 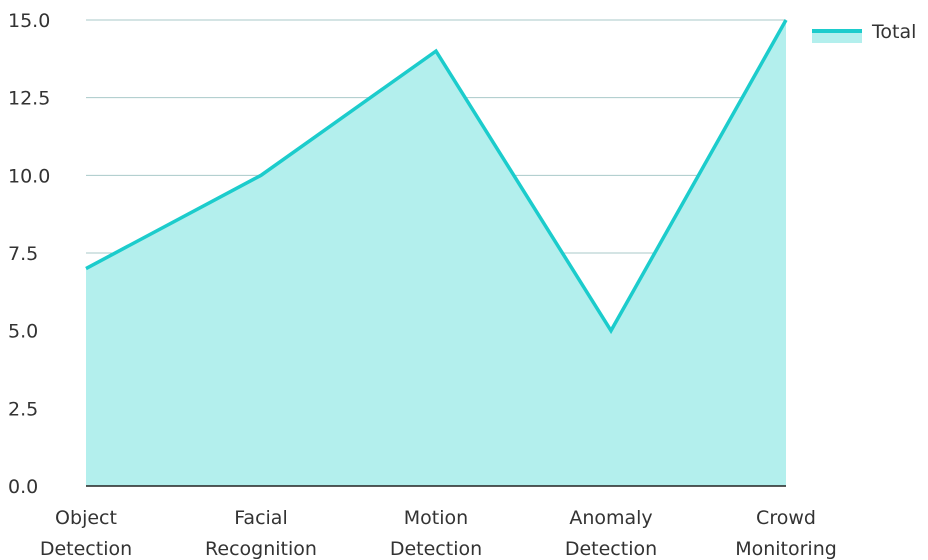 I want to click on legend-label-total: Total, so click(x=893, y=32).